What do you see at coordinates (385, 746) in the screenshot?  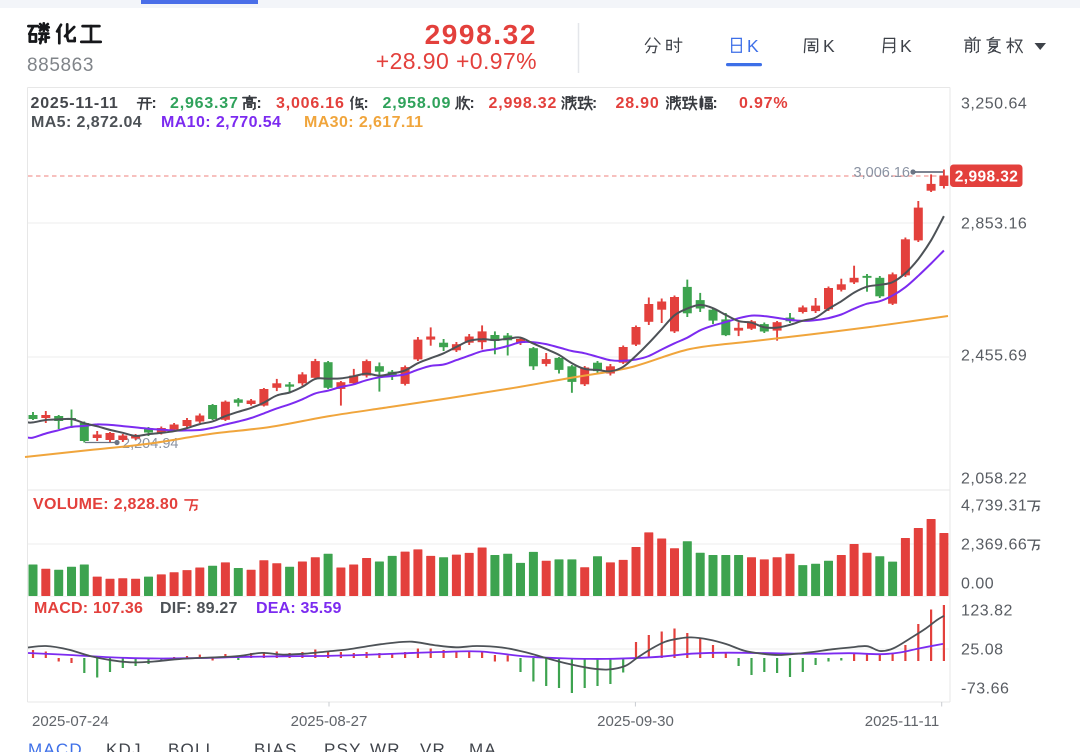 I see `svg-text: WR` at bounding box center [385, 746].